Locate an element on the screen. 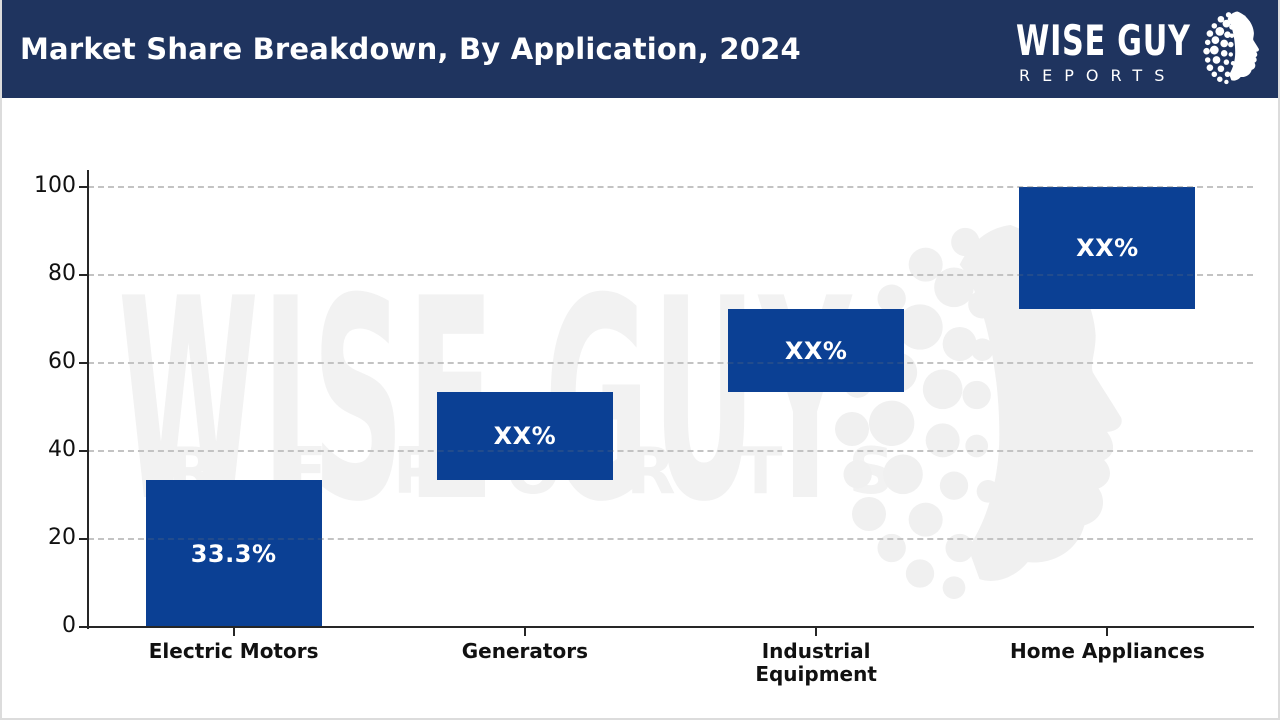 Image resolution: width=1280 pixels, height=720 pixels. bar-industrial-equipment: XX% is located at coordinates (816, 350).